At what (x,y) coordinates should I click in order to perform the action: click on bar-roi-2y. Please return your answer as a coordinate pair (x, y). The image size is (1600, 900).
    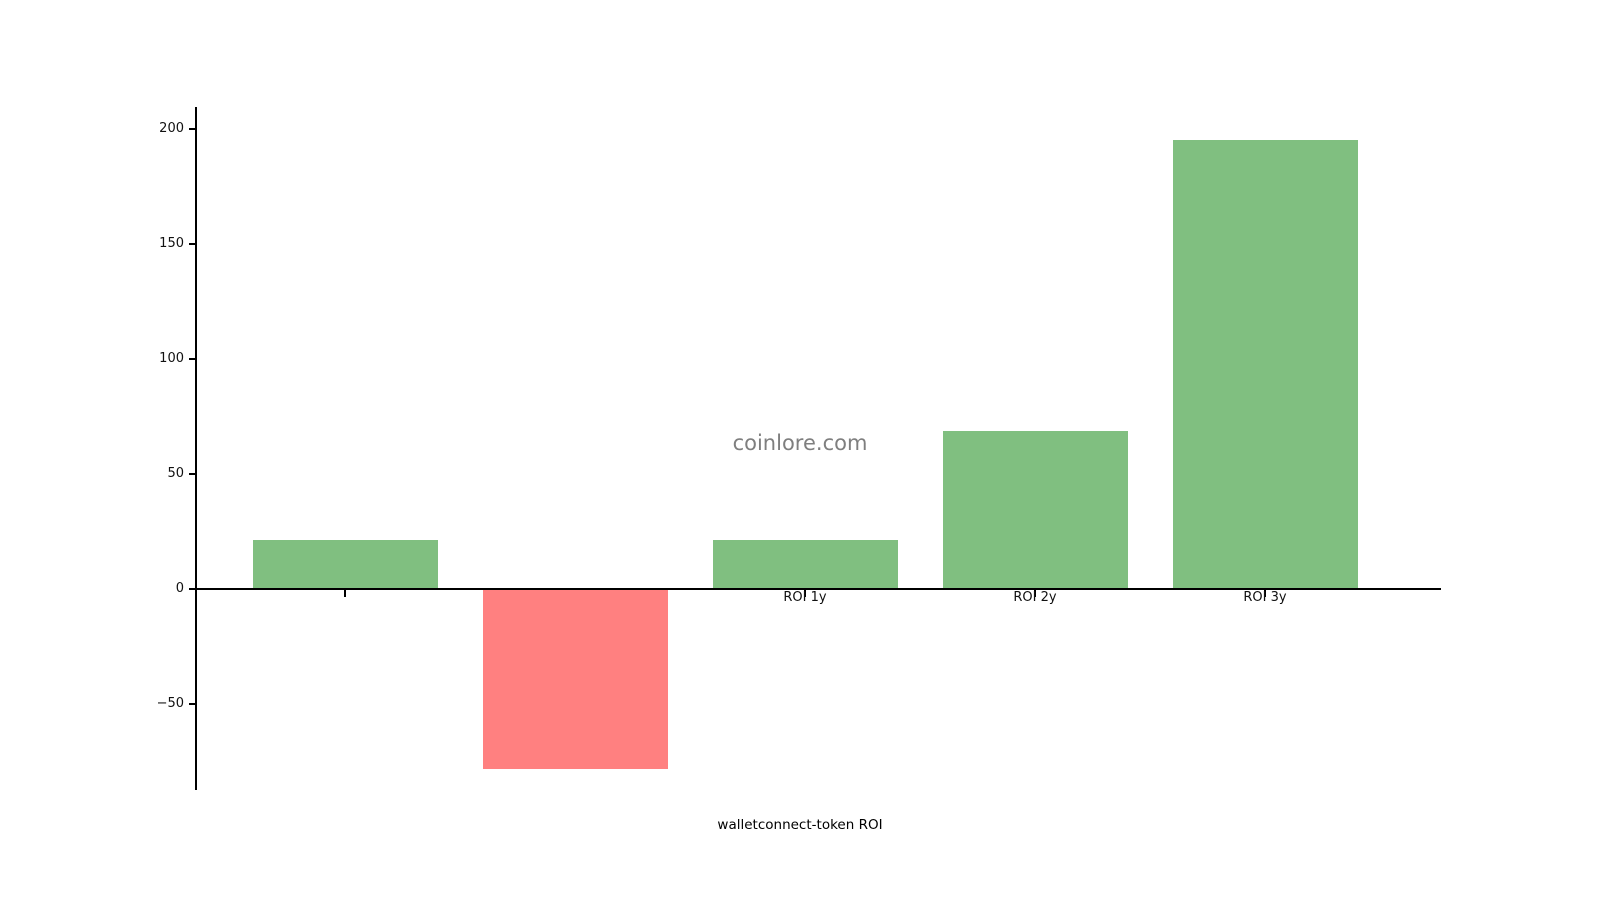
    Looking at the image, I should click on (1035, 509).